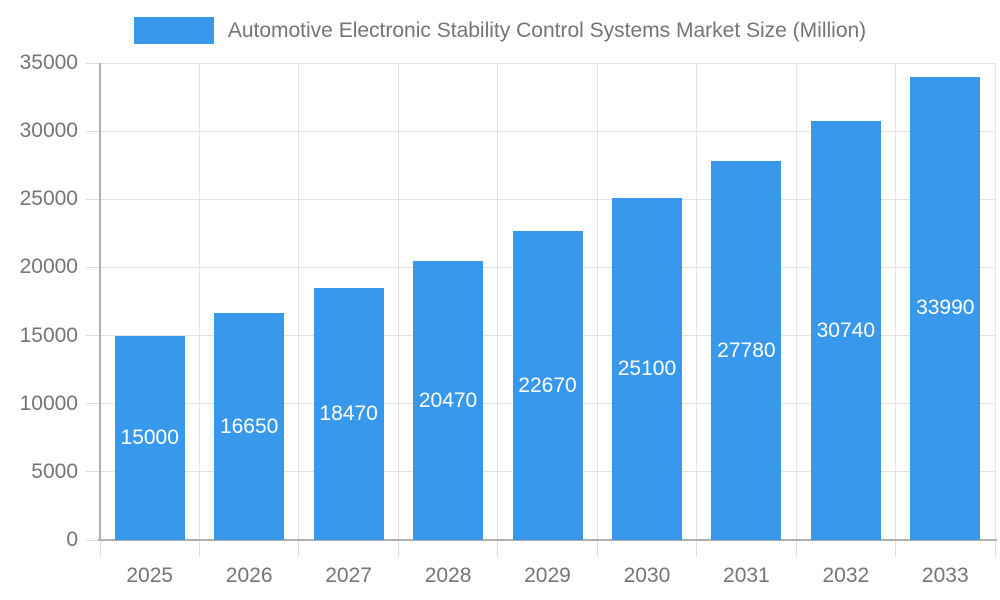  Describe the element at coordinates (448, 575) in the screenshot. I see `x-axis-label: 2028` at that location.